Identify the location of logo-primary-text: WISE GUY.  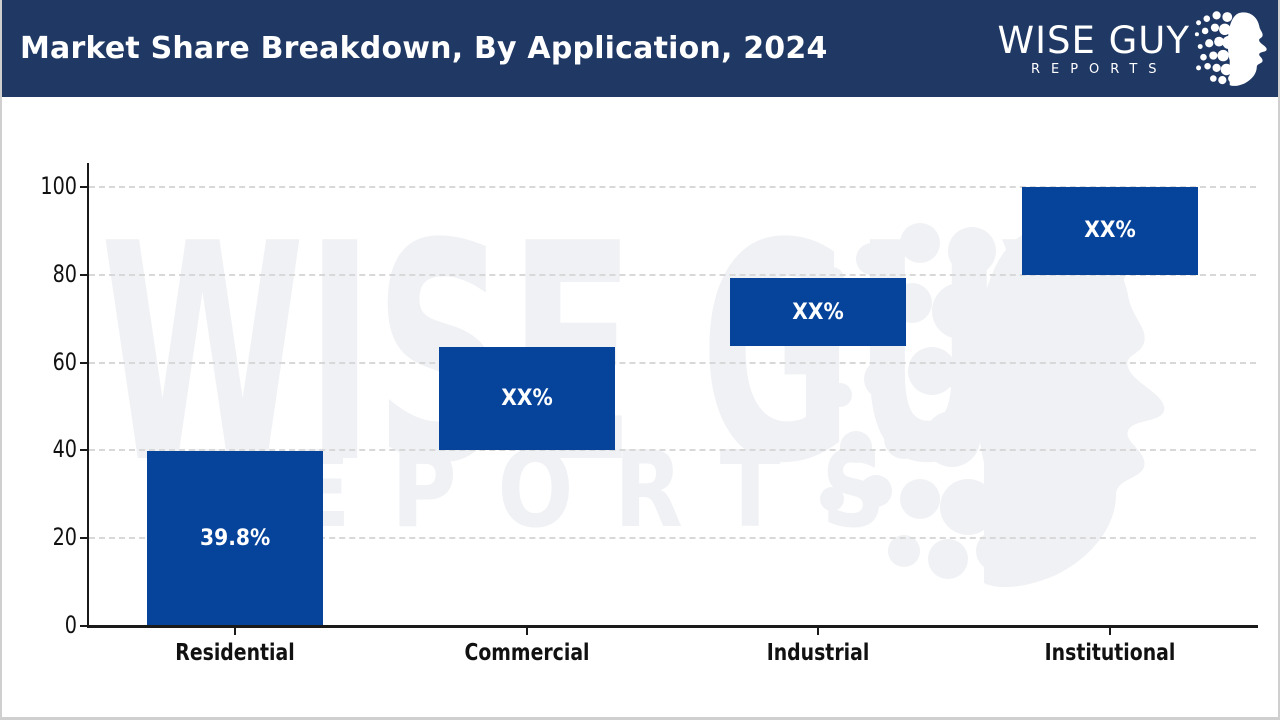
(1093, 40).